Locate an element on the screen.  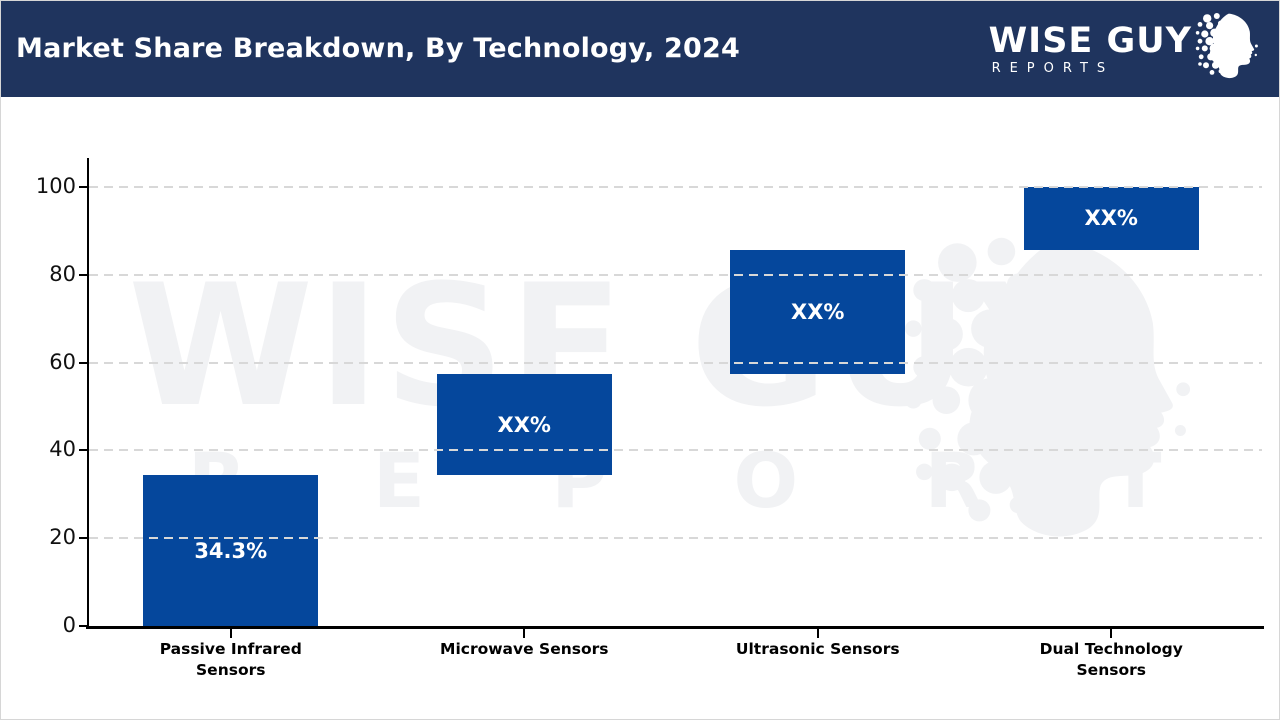
wise-guy-reports-logo: WISE GUY REPORTS is located at coordinates (1127, 49).